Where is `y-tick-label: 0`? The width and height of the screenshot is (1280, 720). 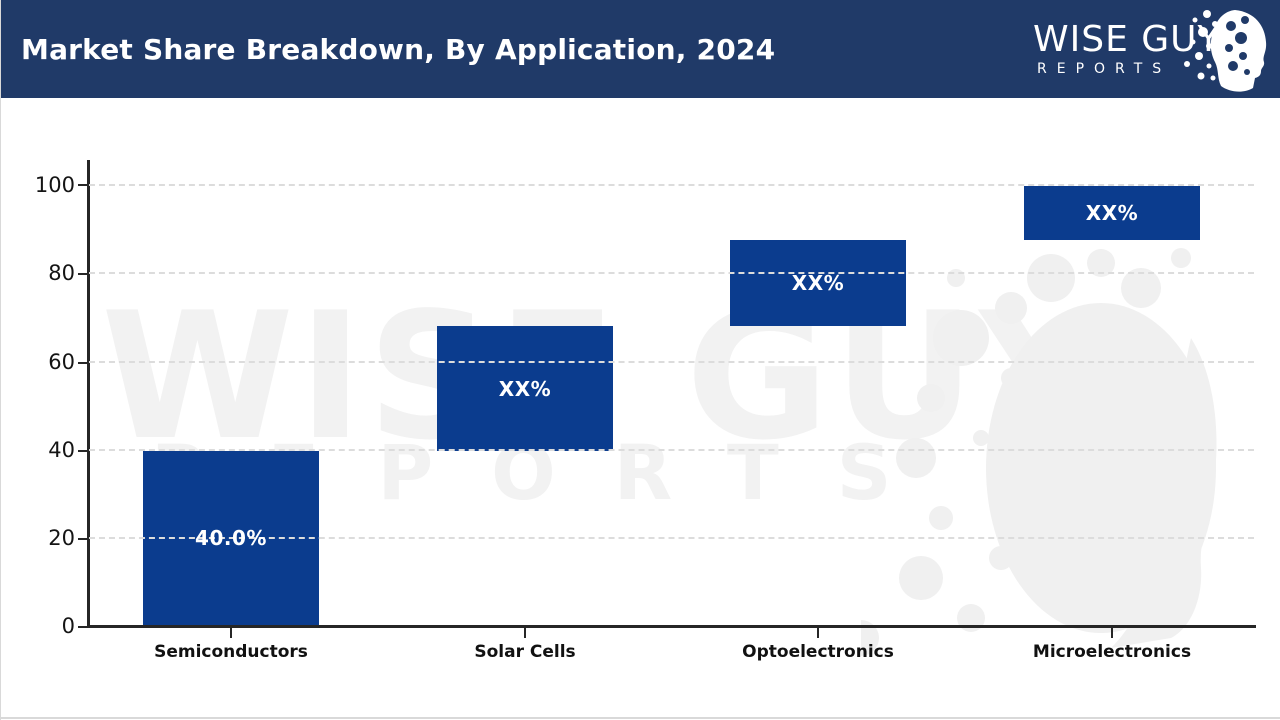
y-tick-label: 0 is located at coordinates (68, 626).